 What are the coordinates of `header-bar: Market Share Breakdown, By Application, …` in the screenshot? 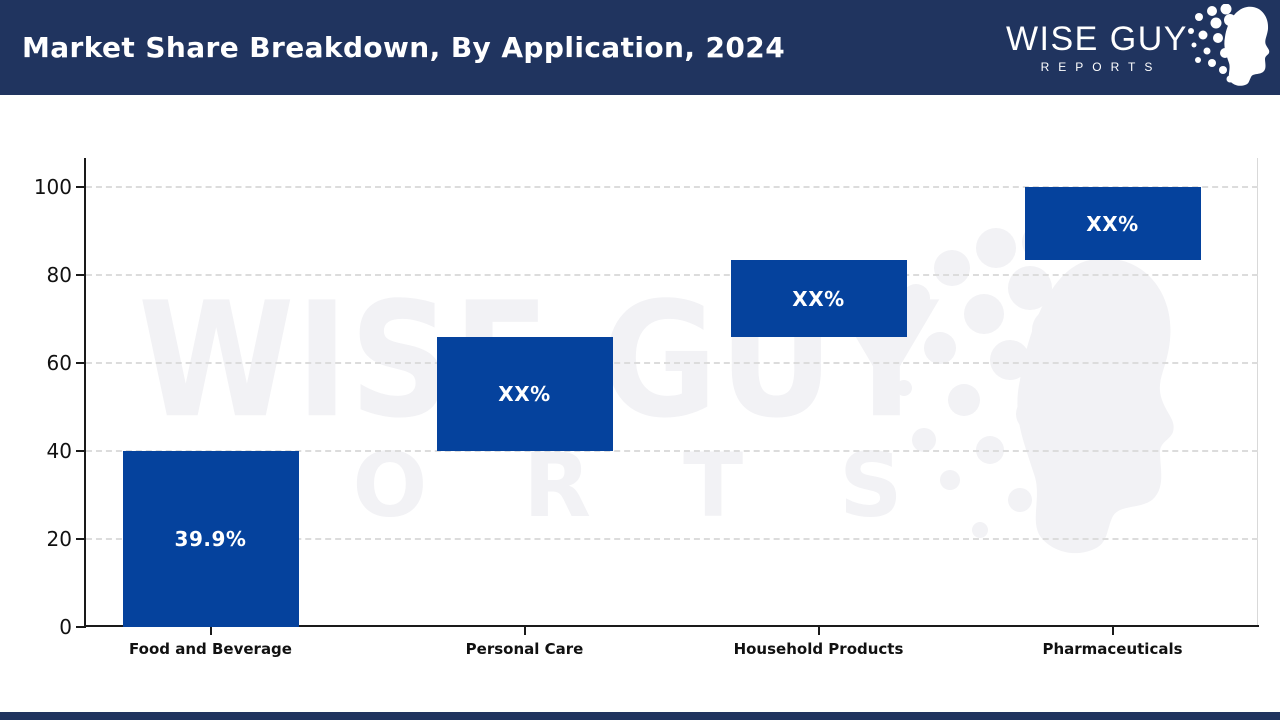 It's located at (640, 47).